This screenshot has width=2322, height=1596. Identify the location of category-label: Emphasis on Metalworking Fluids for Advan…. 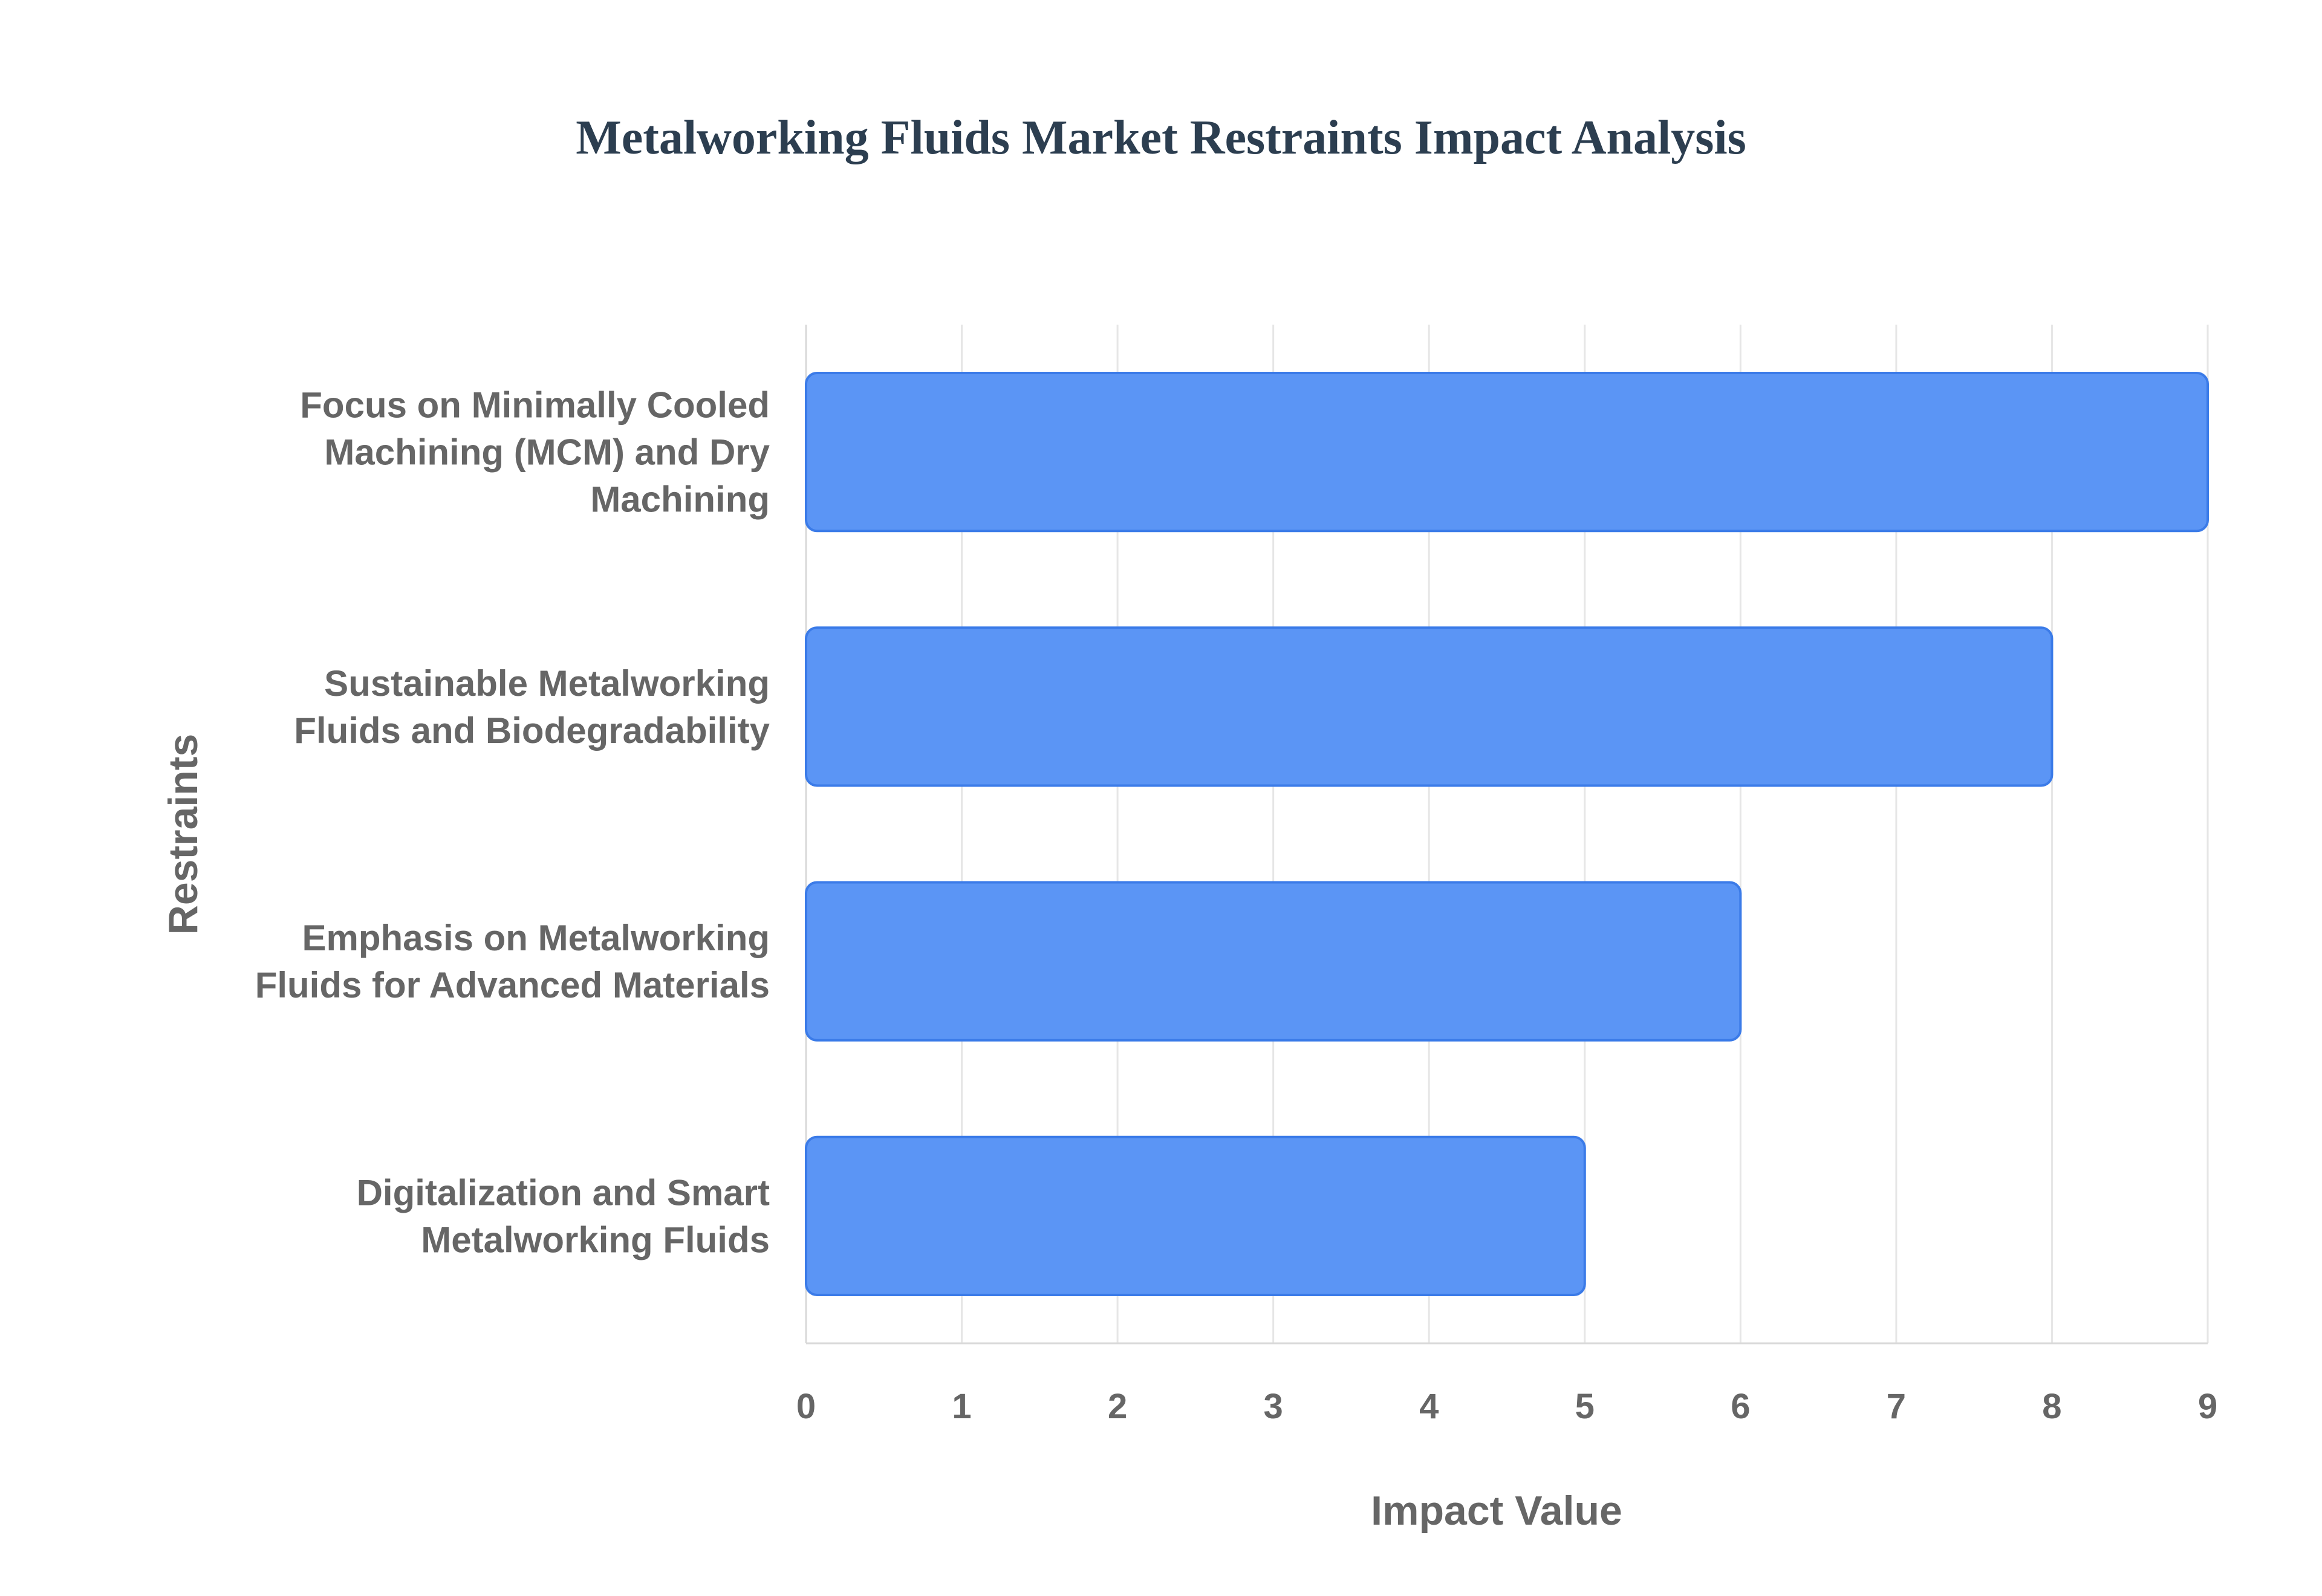
(512, 961).